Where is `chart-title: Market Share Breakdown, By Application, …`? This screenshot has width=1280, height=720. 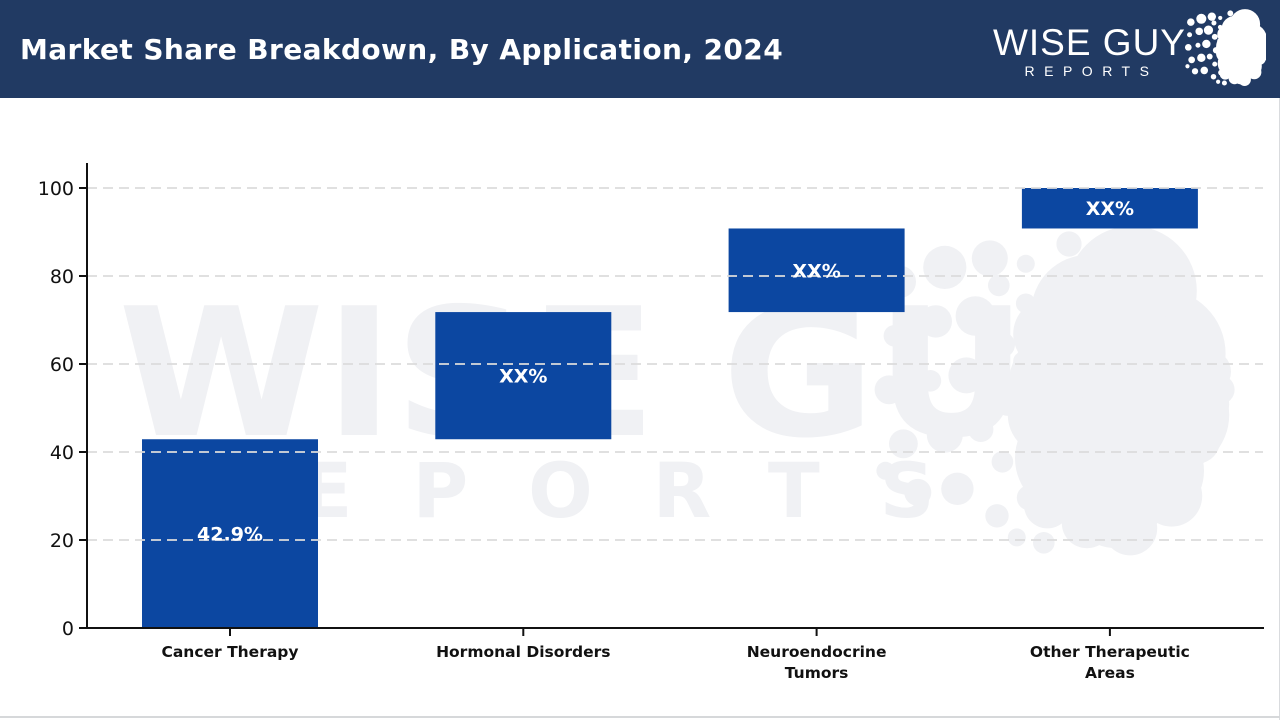 chart-title: Market Share Breakdown, By Application, … is located at coordinates (402, 49).